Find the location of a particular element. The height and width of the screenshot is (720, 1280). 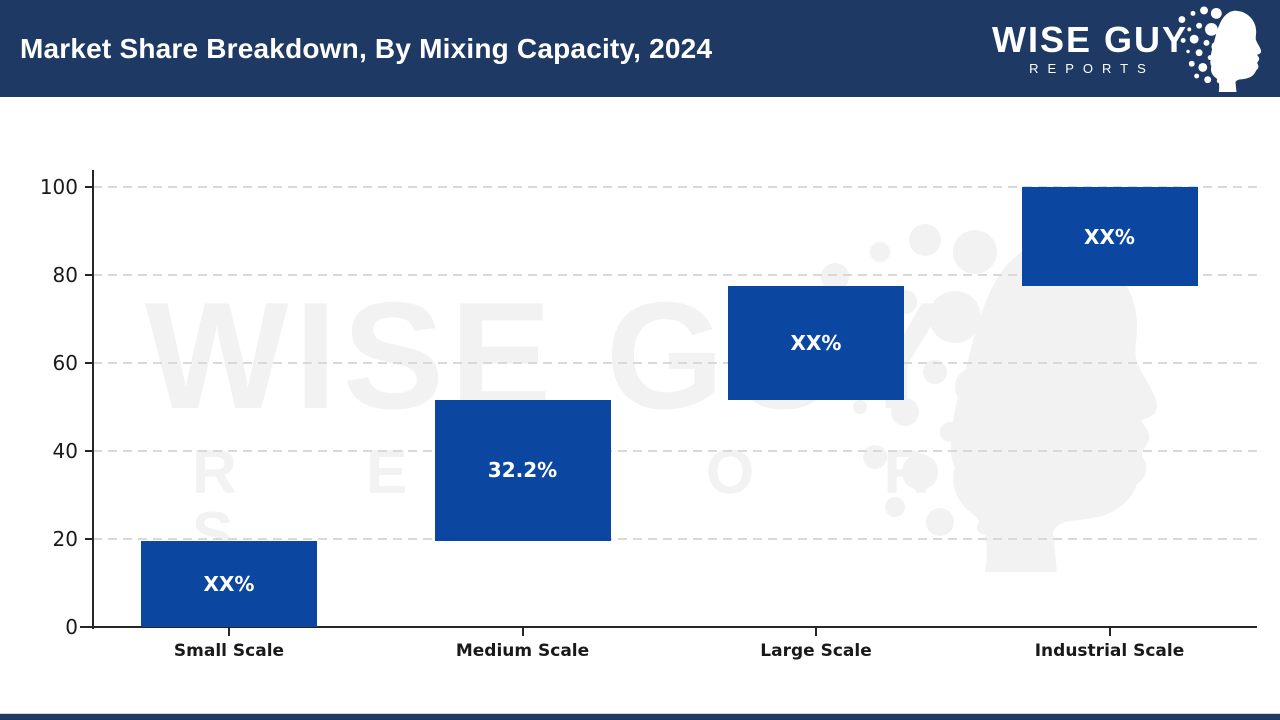

brand-name: WISE GUY is located at coordinates (1089, 39).